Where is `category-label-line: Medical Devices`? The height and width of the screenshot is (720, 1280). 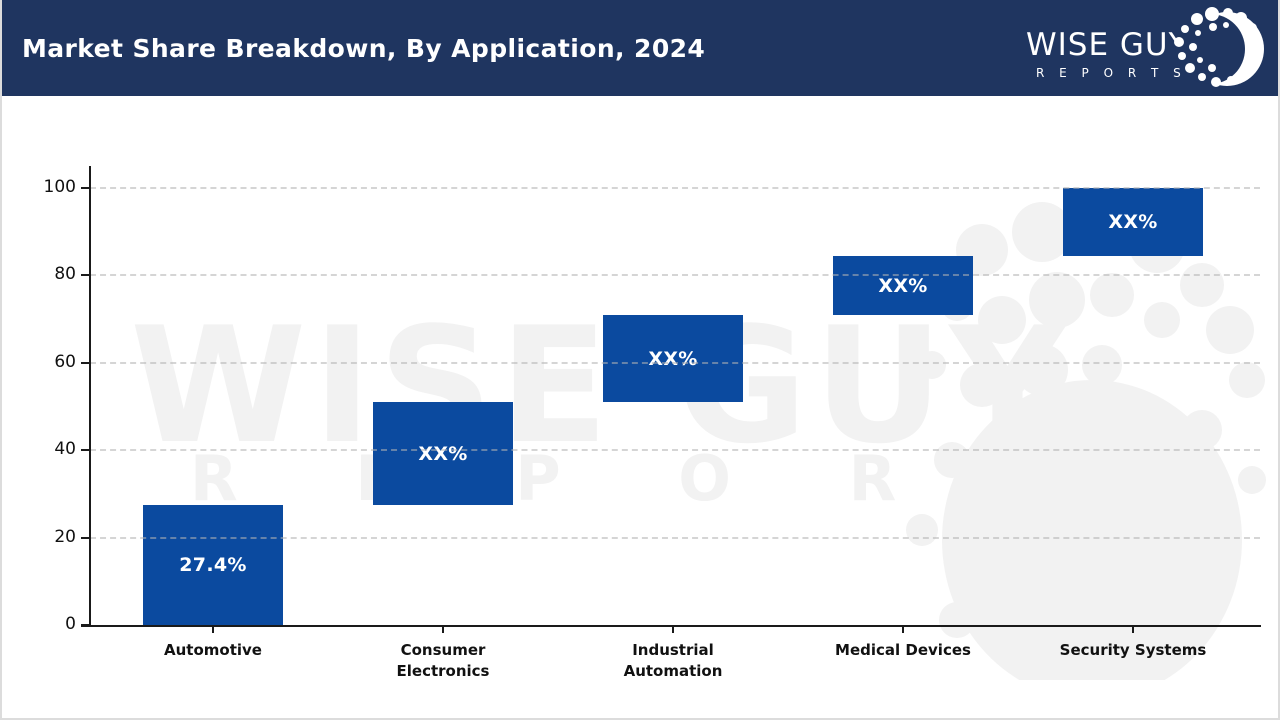 category-label-line: Medical Devices is located at coordinates (903, 650).